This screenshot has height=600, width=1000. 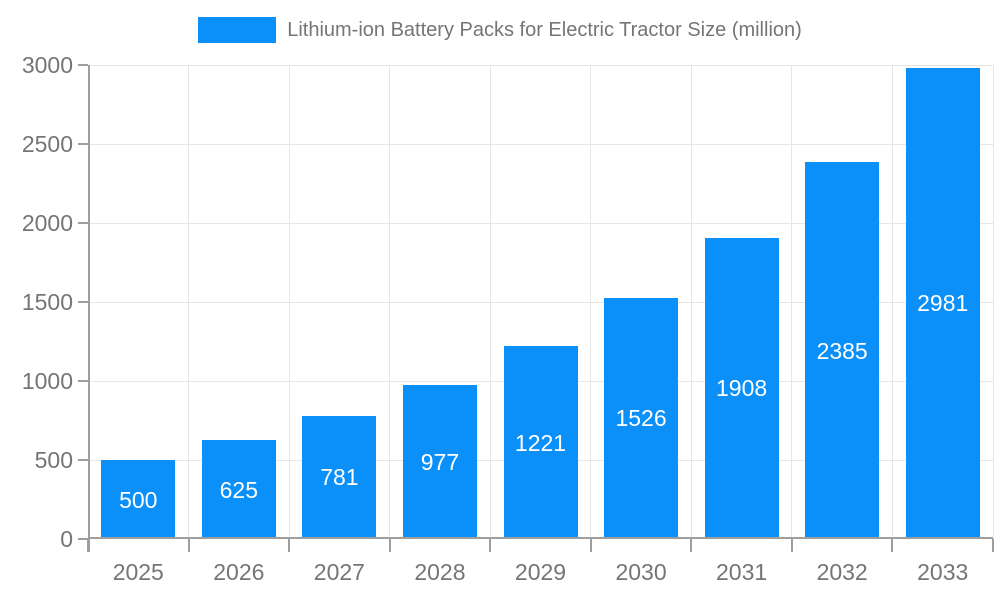 What do you see at coordinates (47, 302) in the screenshot?
I see `y-tick-label: 1500` at bounding box center [47, 302].